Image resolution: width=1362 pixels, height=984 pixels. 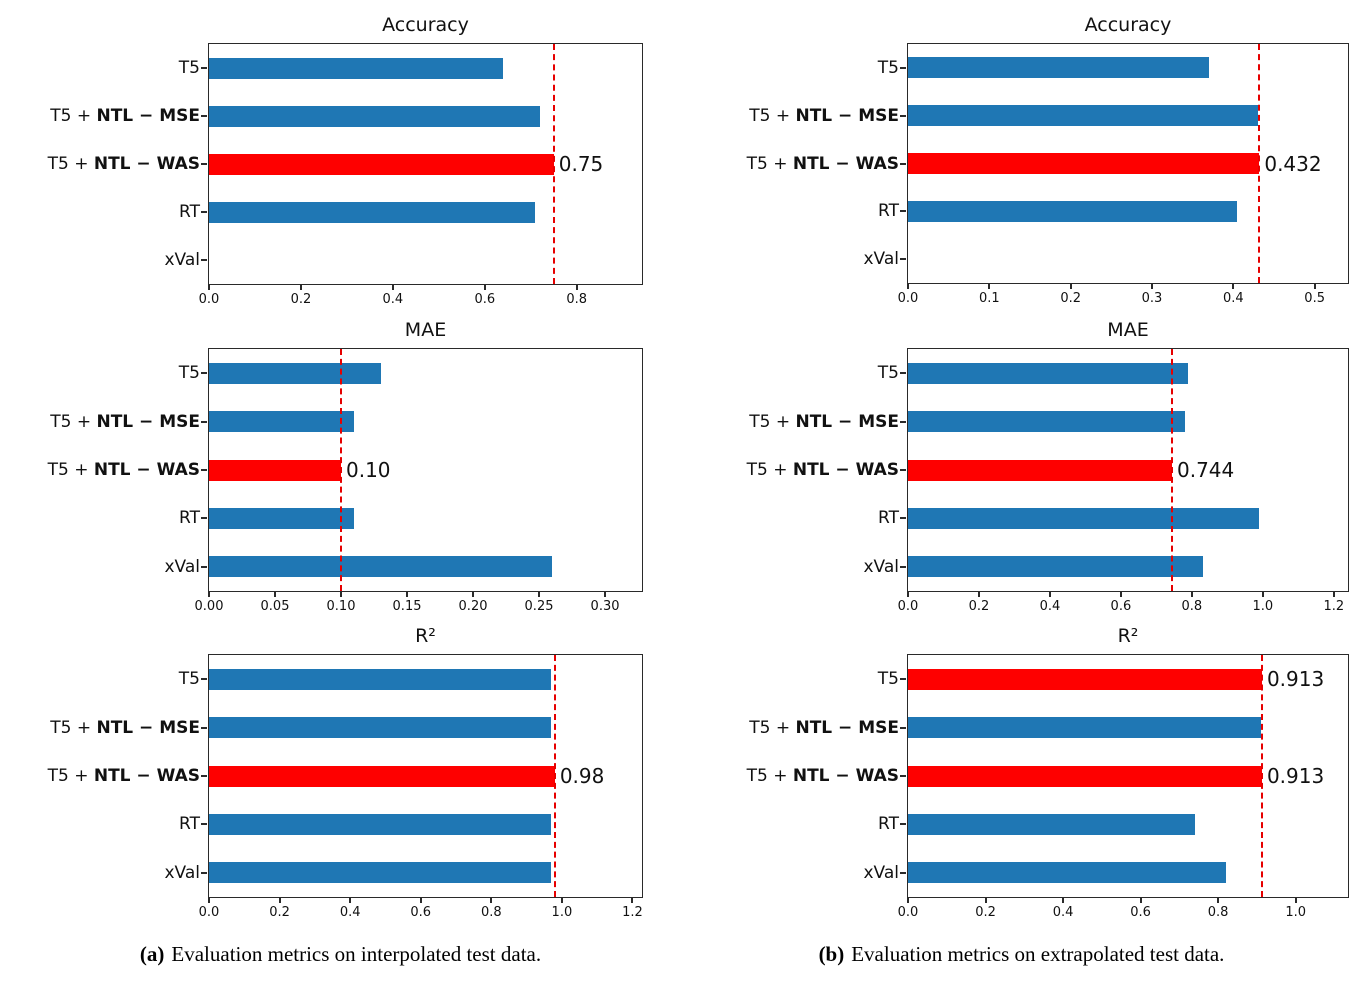 What do you see at coordinates (473, 606) in the screenshot?
I see `x-tick-label: 0.20` at bounding box center [473, 606].